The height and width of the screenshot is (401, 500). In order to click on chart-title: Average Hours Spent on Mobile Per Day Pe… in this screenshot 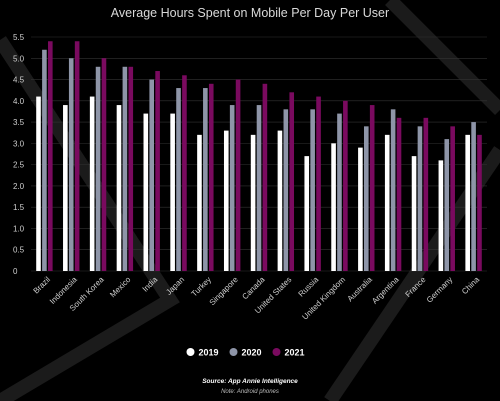, I will do `click(250, 13)`.